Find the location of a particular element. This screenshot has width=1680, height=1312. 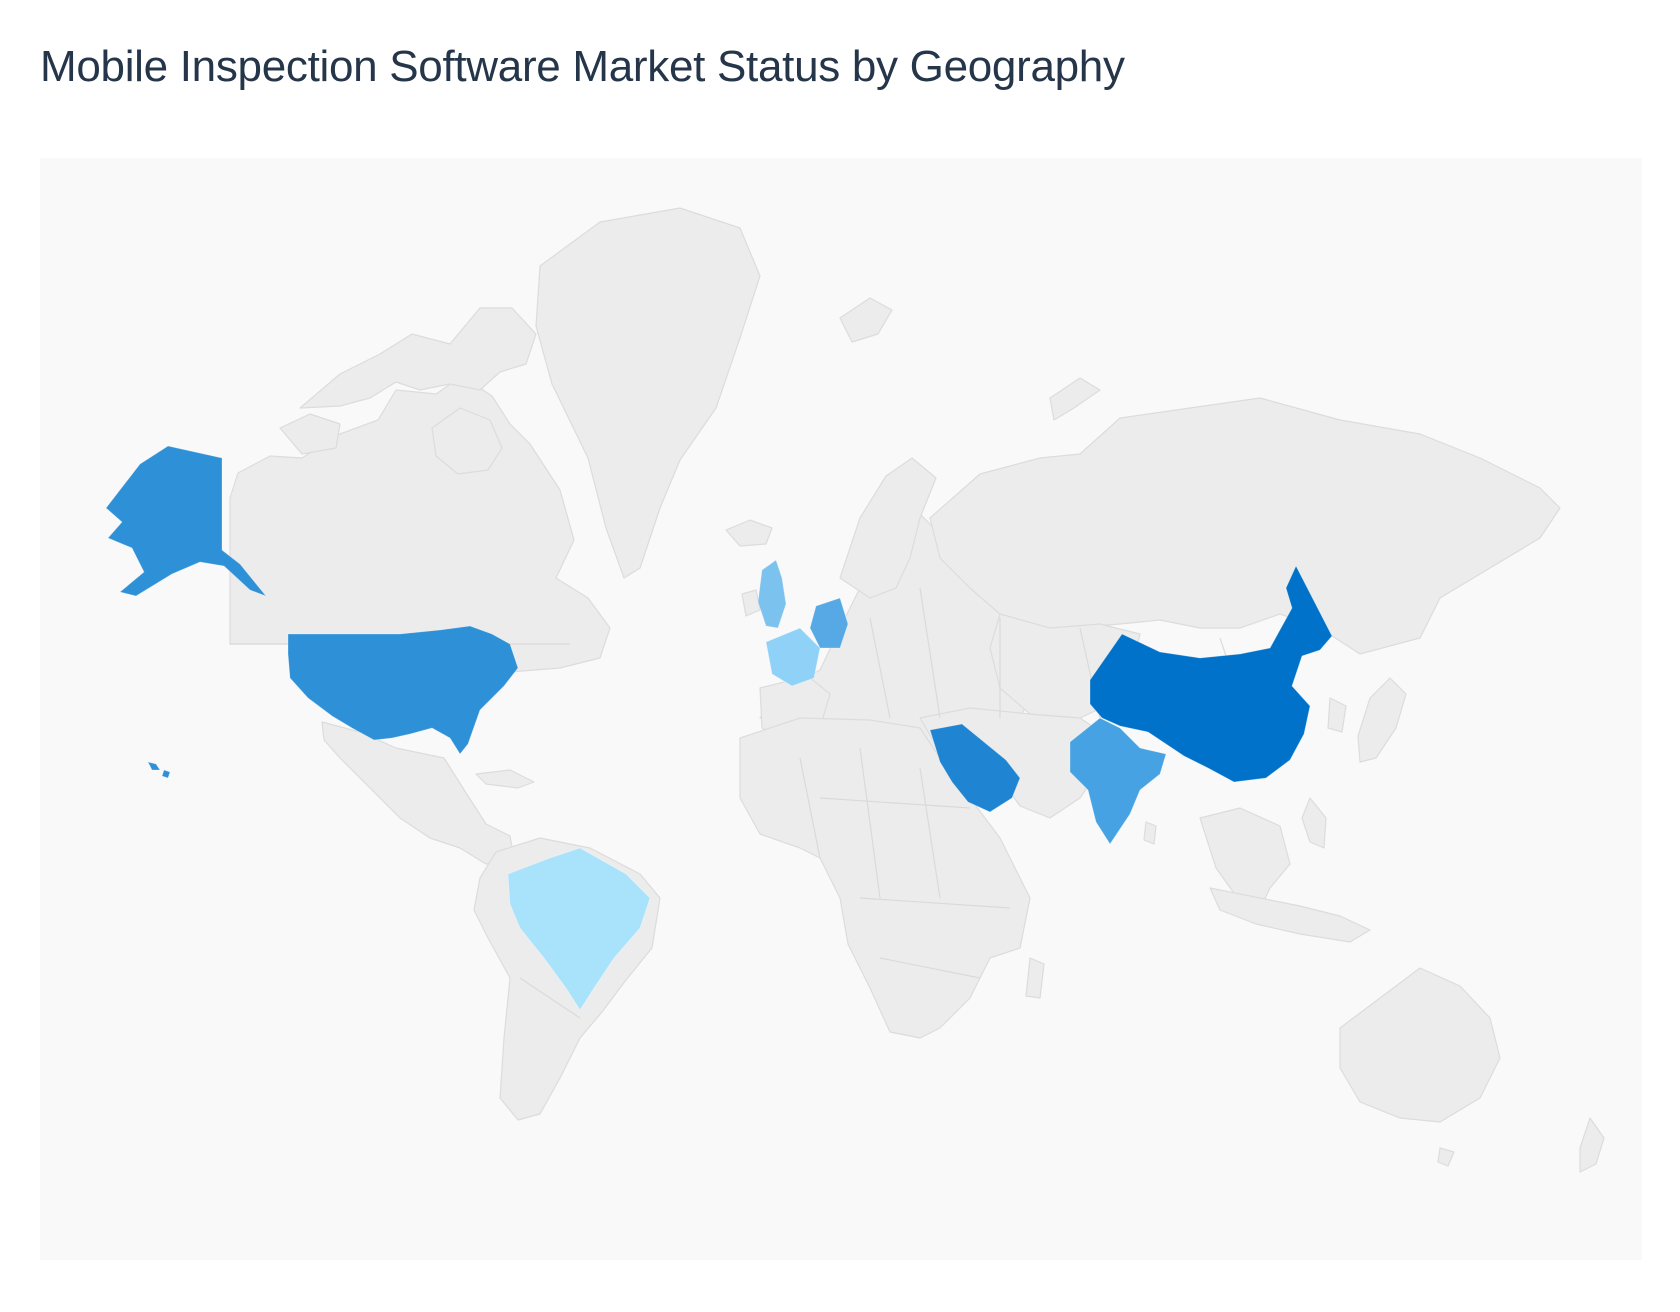

land-svalbard is located at coordinates (866, 320).